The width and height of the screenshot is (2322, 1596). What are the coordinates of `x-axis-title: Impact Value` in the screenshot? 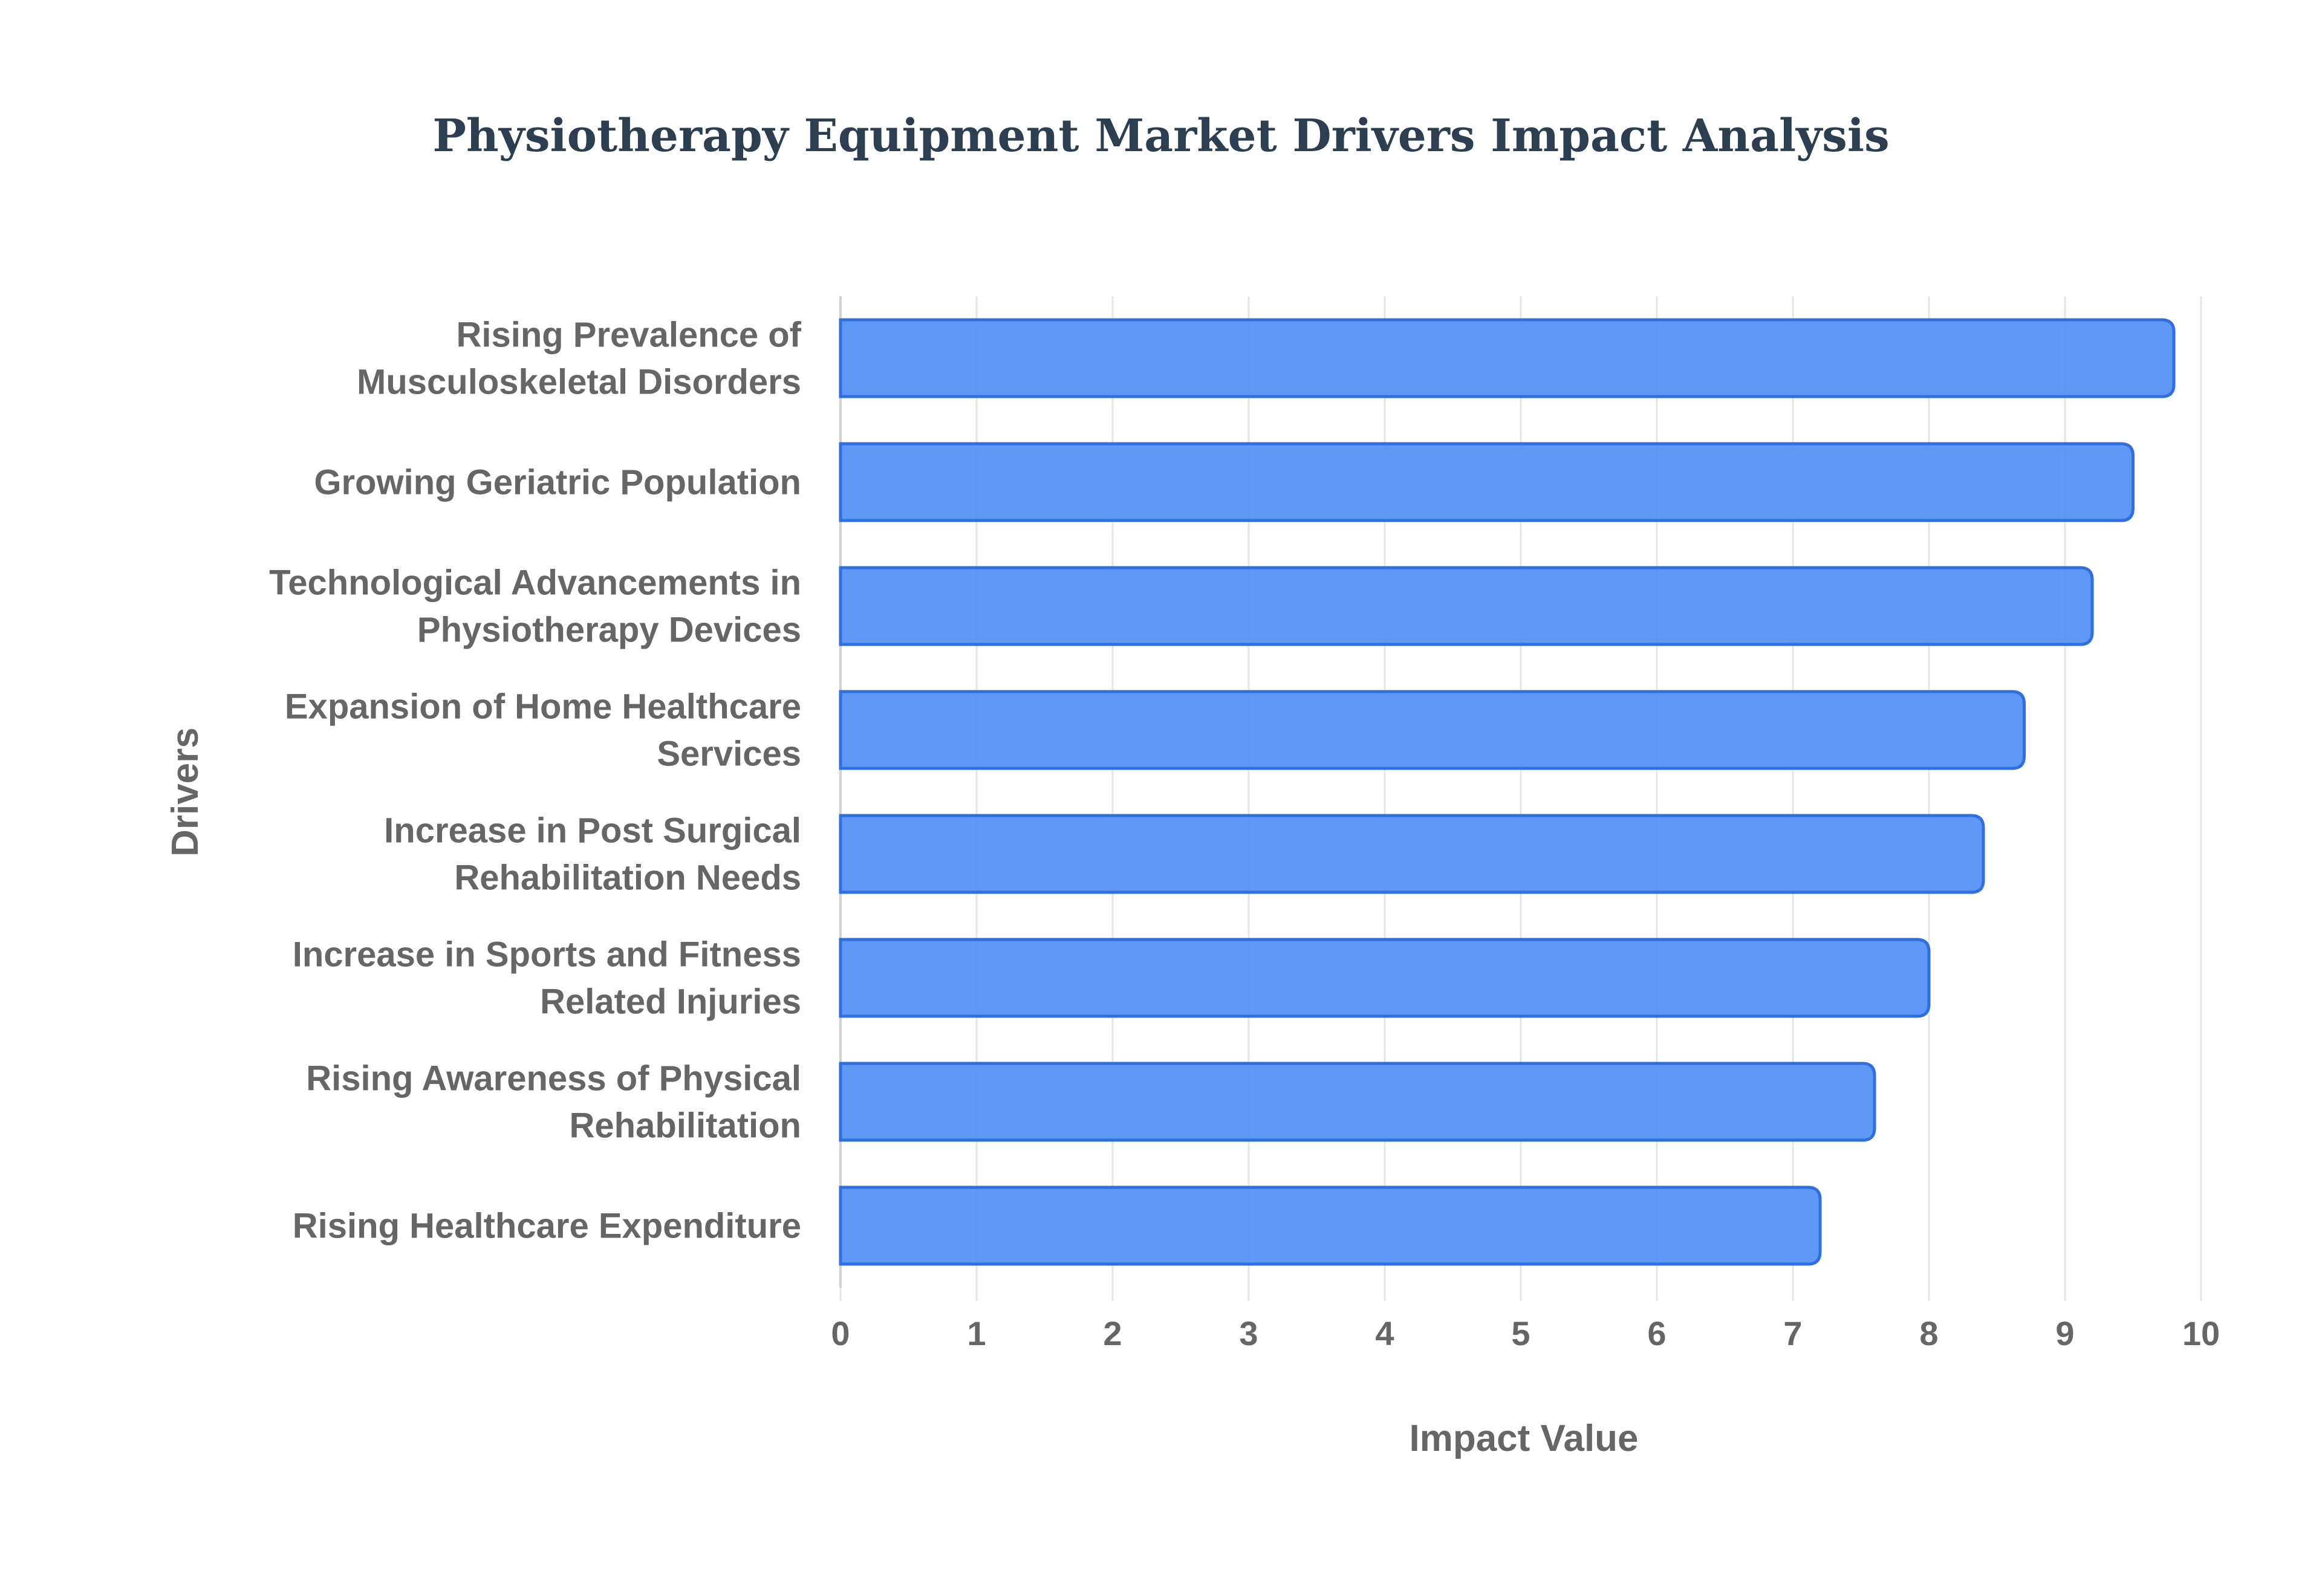 It's located at (1523, 1438).